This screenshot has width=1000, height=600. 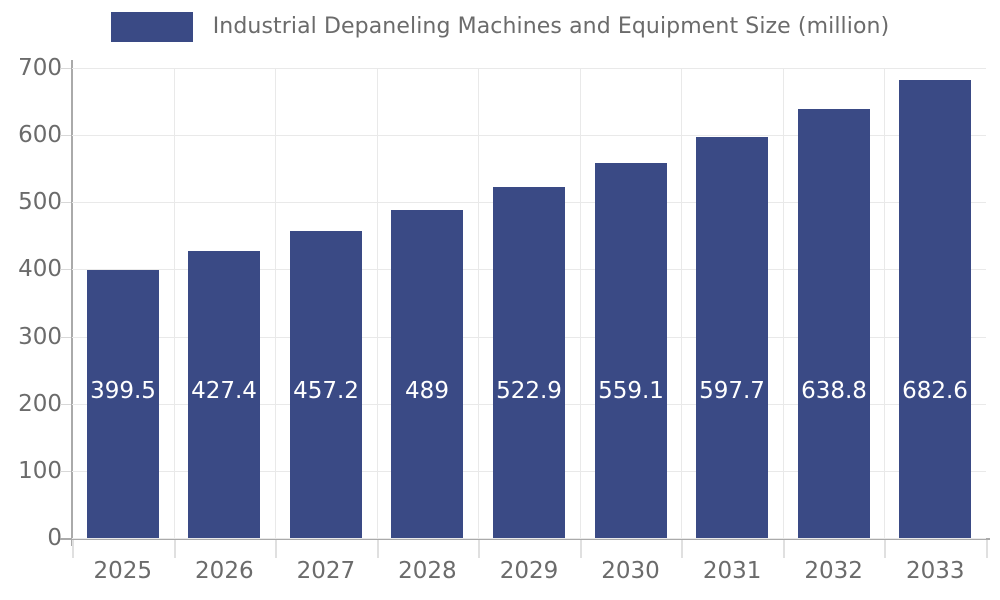 What do you see at coordinates (427, 571) in the screenshot?
I see `x-axis-tick-label: 2028` at bounding box center [427, 571].